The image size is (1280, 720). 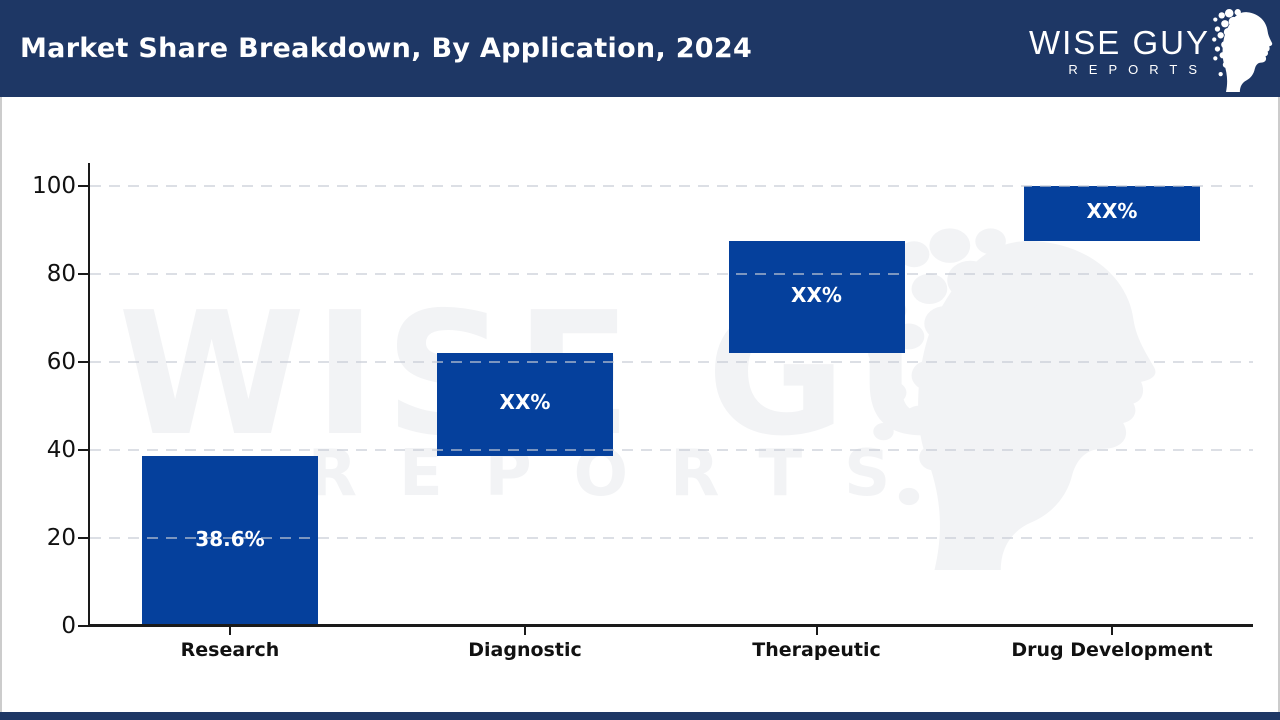 What do you see at coordinates (54, 186) in the screenshot?
I see `y-tick-label-100: 100` at bounding box center [54, 186].